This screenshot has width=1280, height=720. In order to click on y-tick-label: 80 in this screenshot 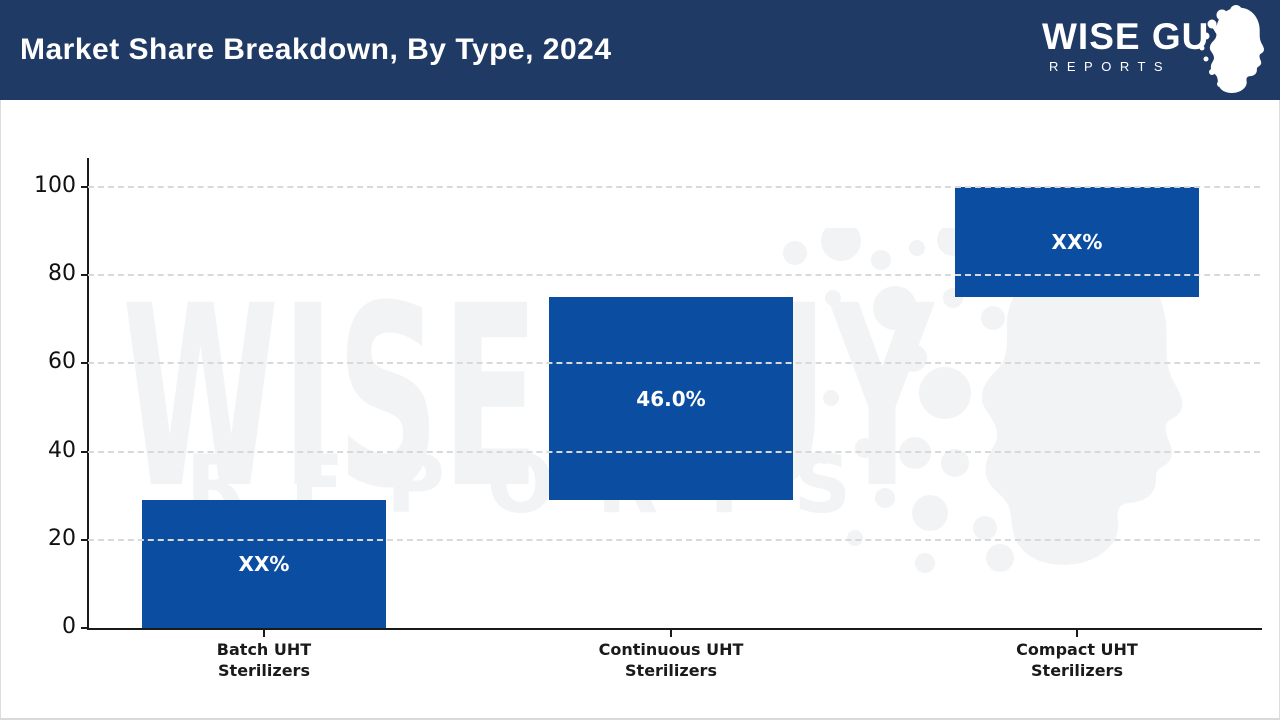, I will do `click(62, 274)`.